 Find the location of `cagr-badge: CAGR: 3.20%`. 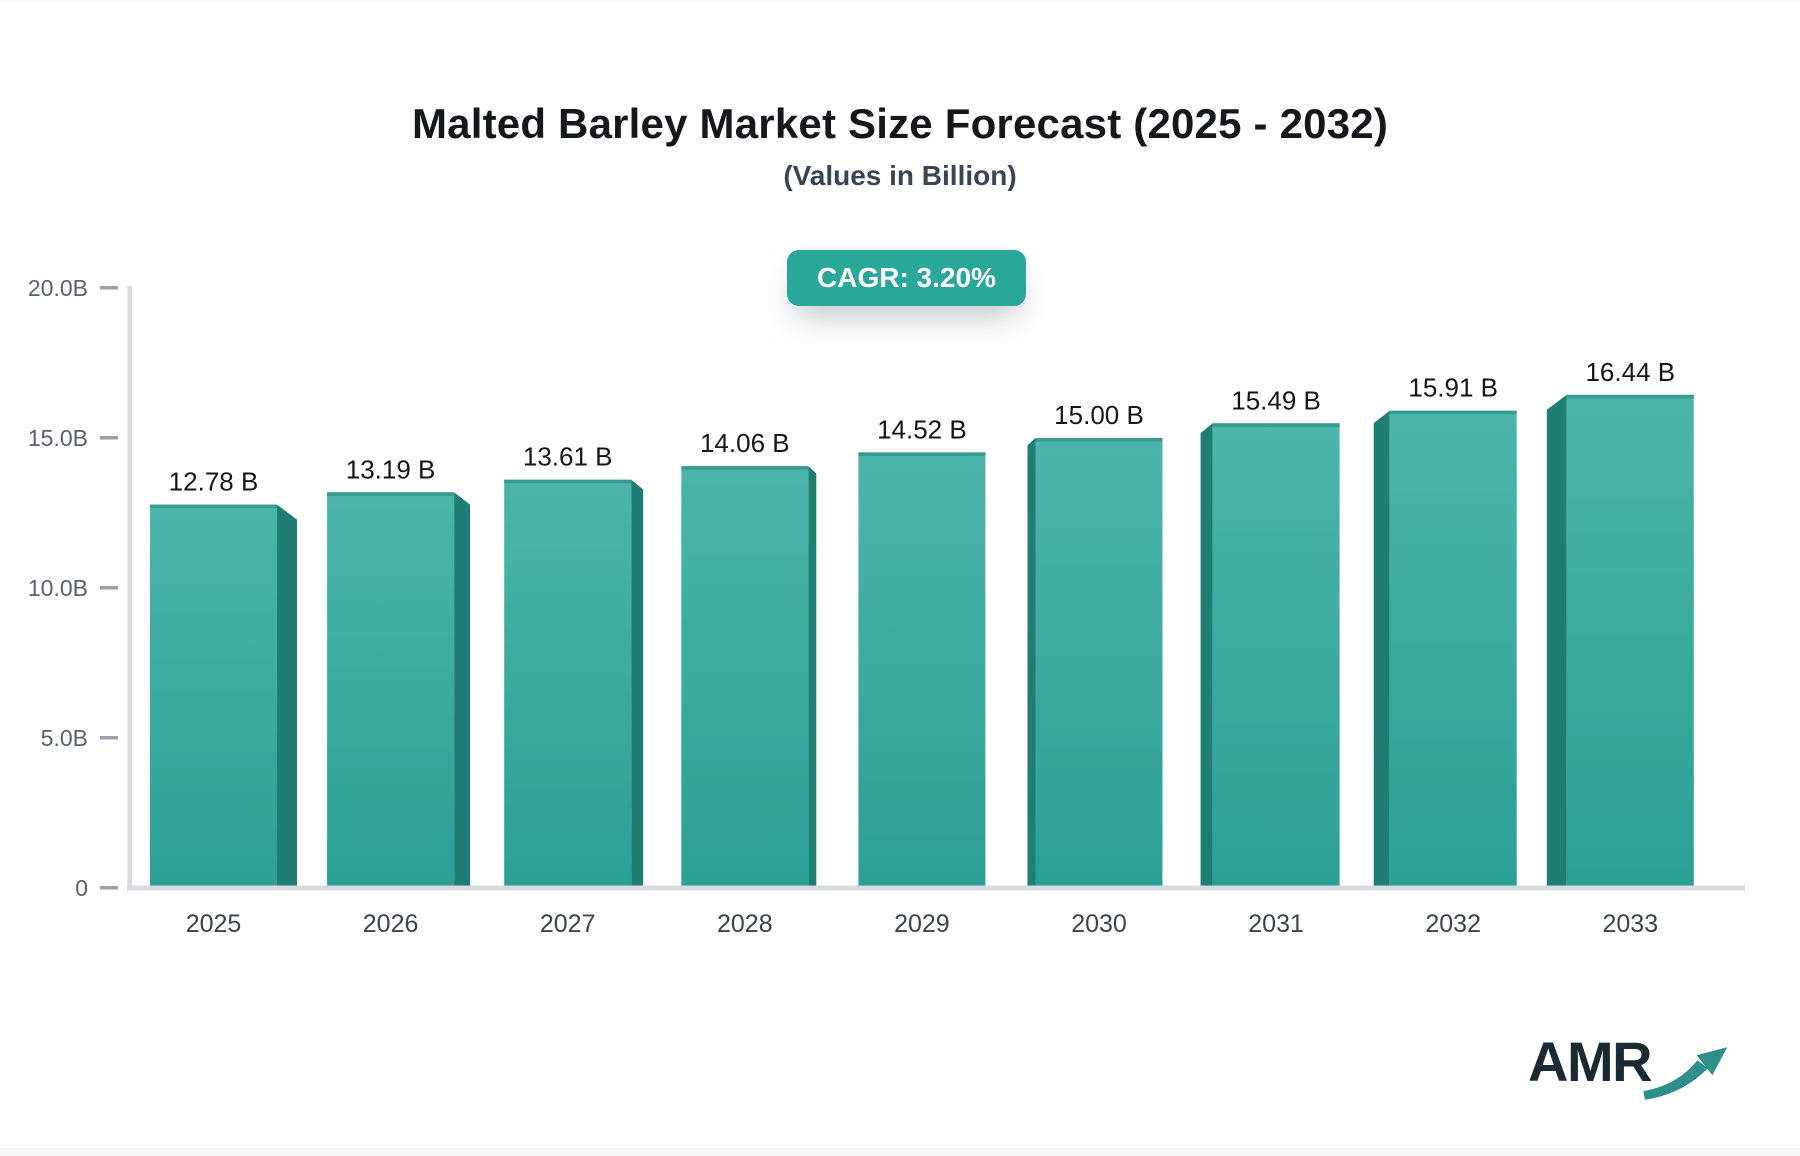

cagr-badge: CAGR: 3.20% is located at coordinates (906, 278).